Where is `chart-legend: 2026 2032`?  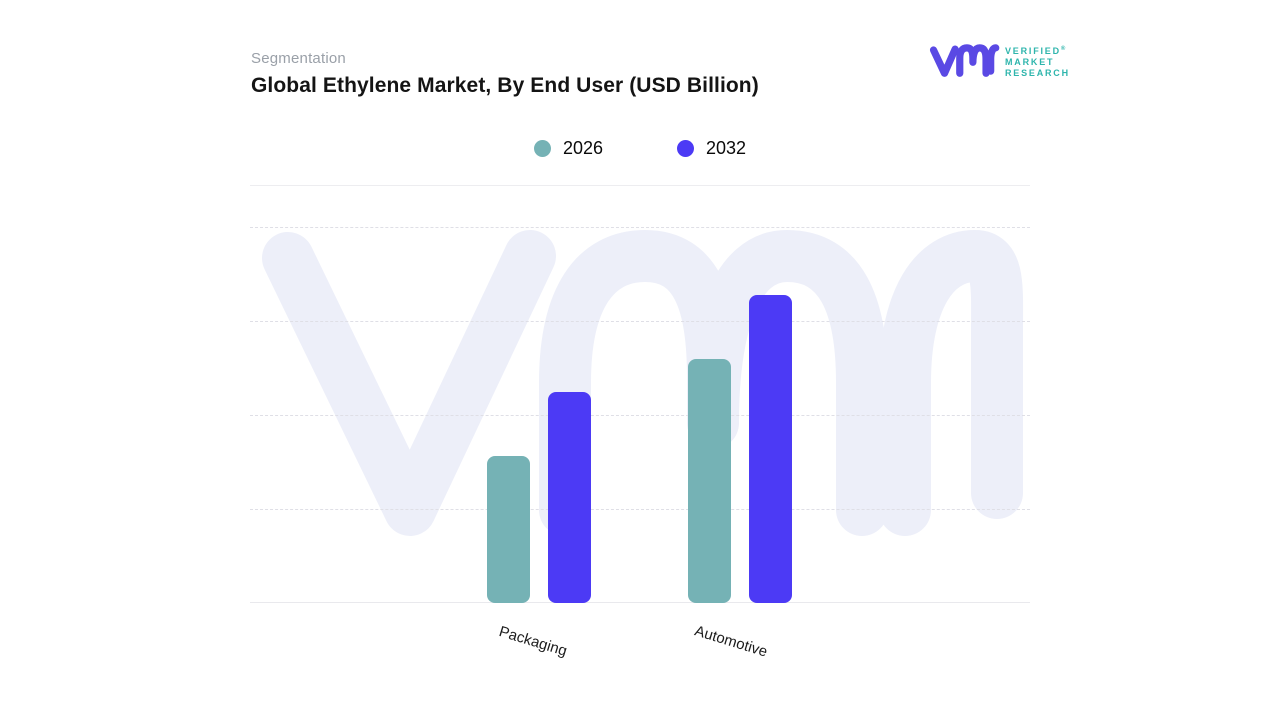
chart-legend: 2026 2032 is located at coordinates (640, 148).